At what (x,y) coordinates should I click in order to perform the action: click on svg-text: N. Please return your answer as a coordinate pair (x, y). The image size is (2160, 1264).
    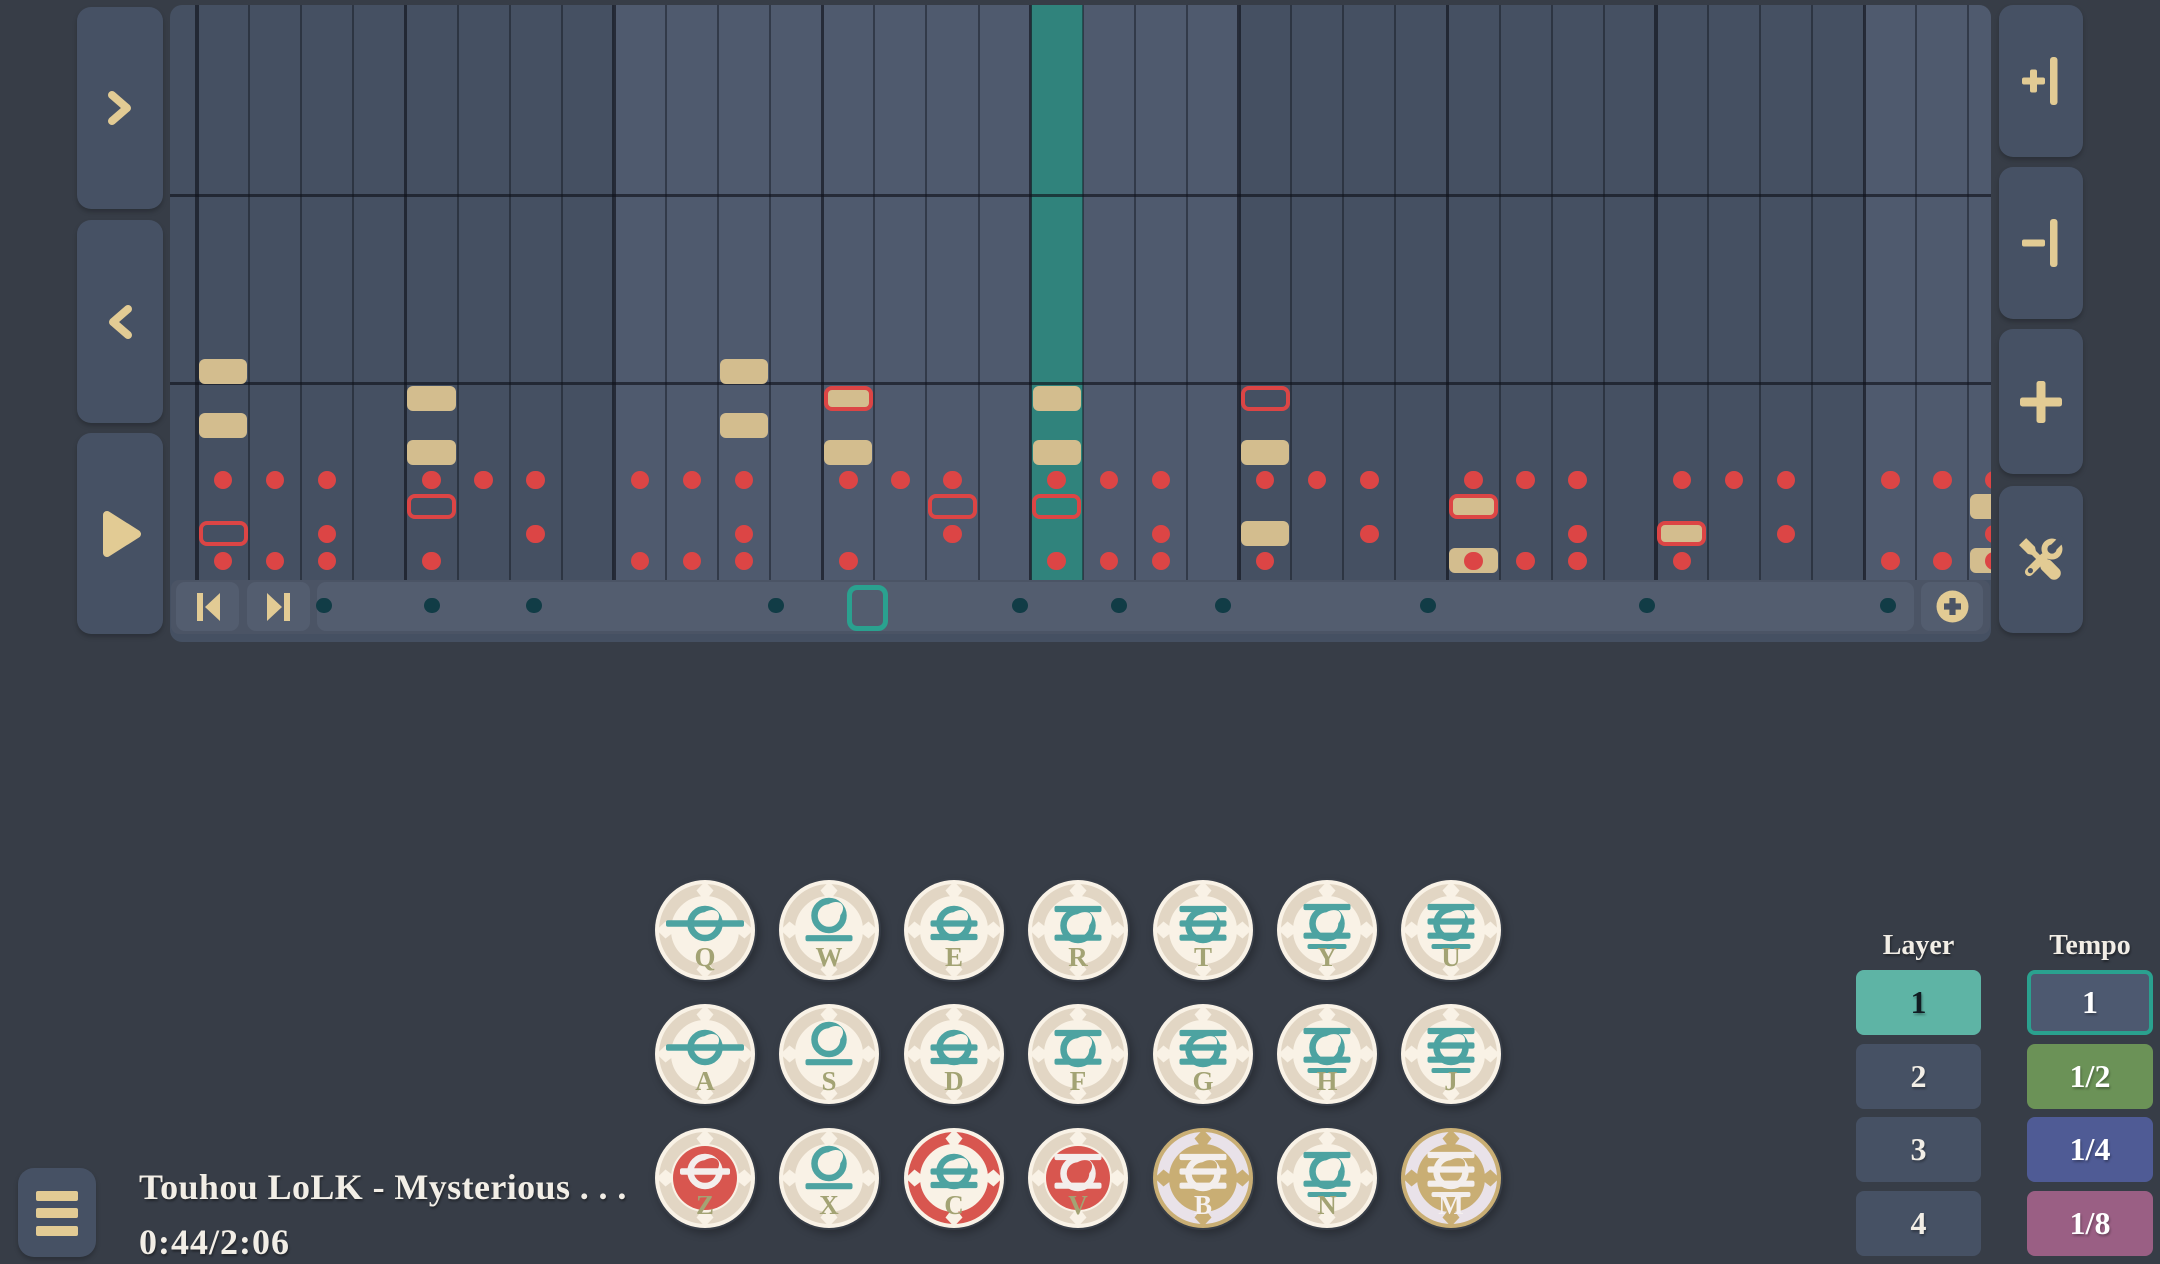
    Looking at the image, I should click on (1327, 1205).